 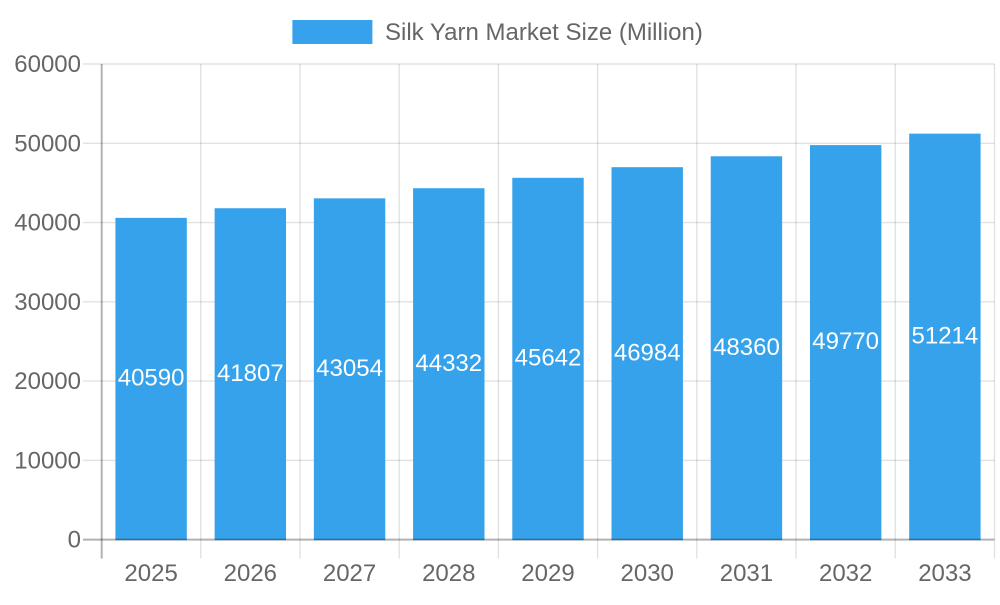 I want to click on svg-text: 30000, so click(x=47, y=302).